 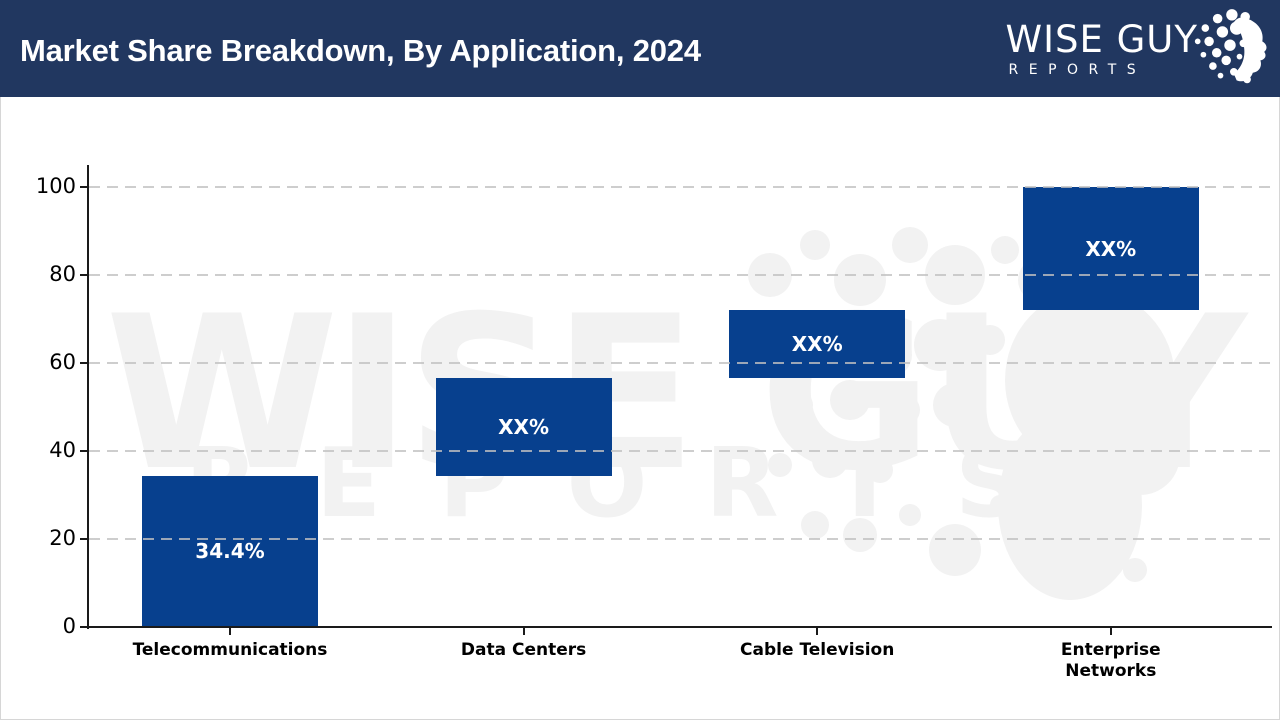 What do you see at coordinates (88, 397) in the screenshot?
I see `y-axis-spine` at bounding box center [88, 397].